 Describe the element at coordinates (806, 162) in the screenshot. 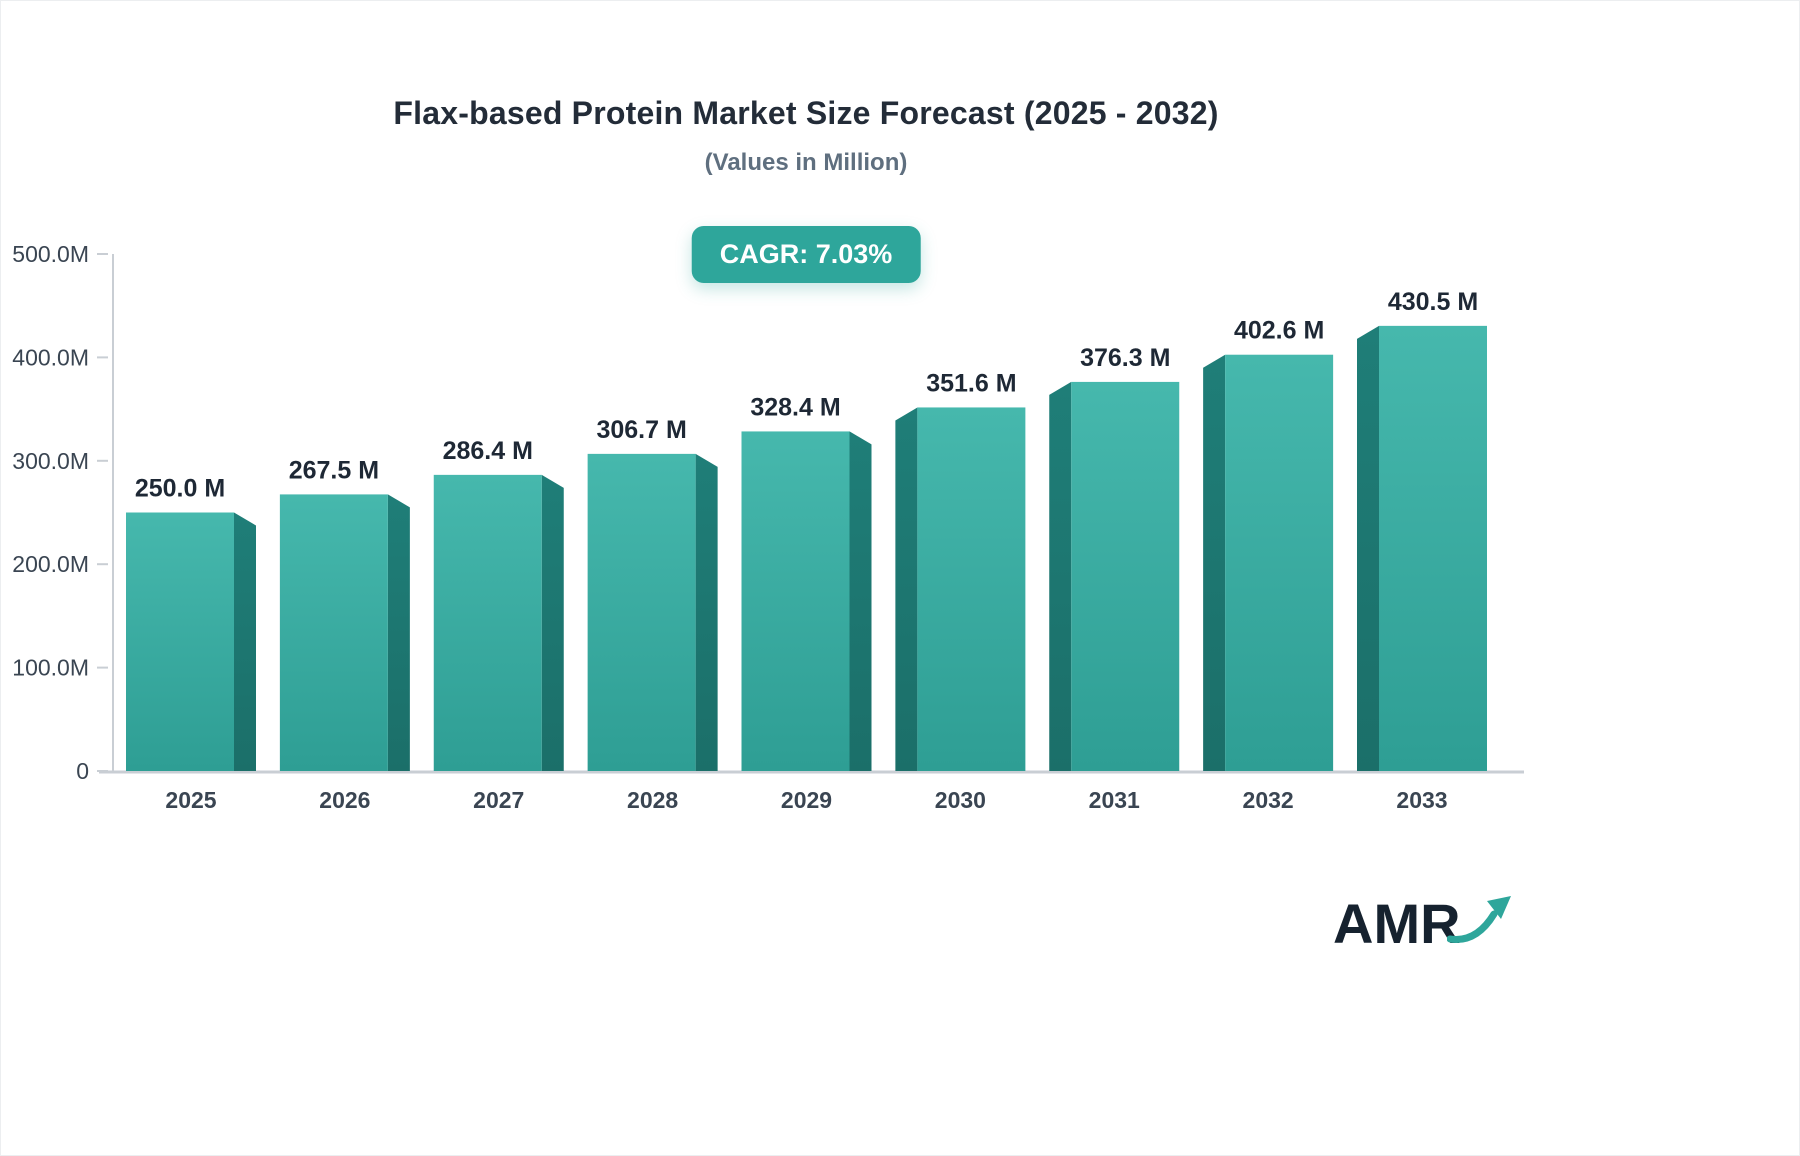

I see `chart-subtitle: (Values in Million)` at that location.